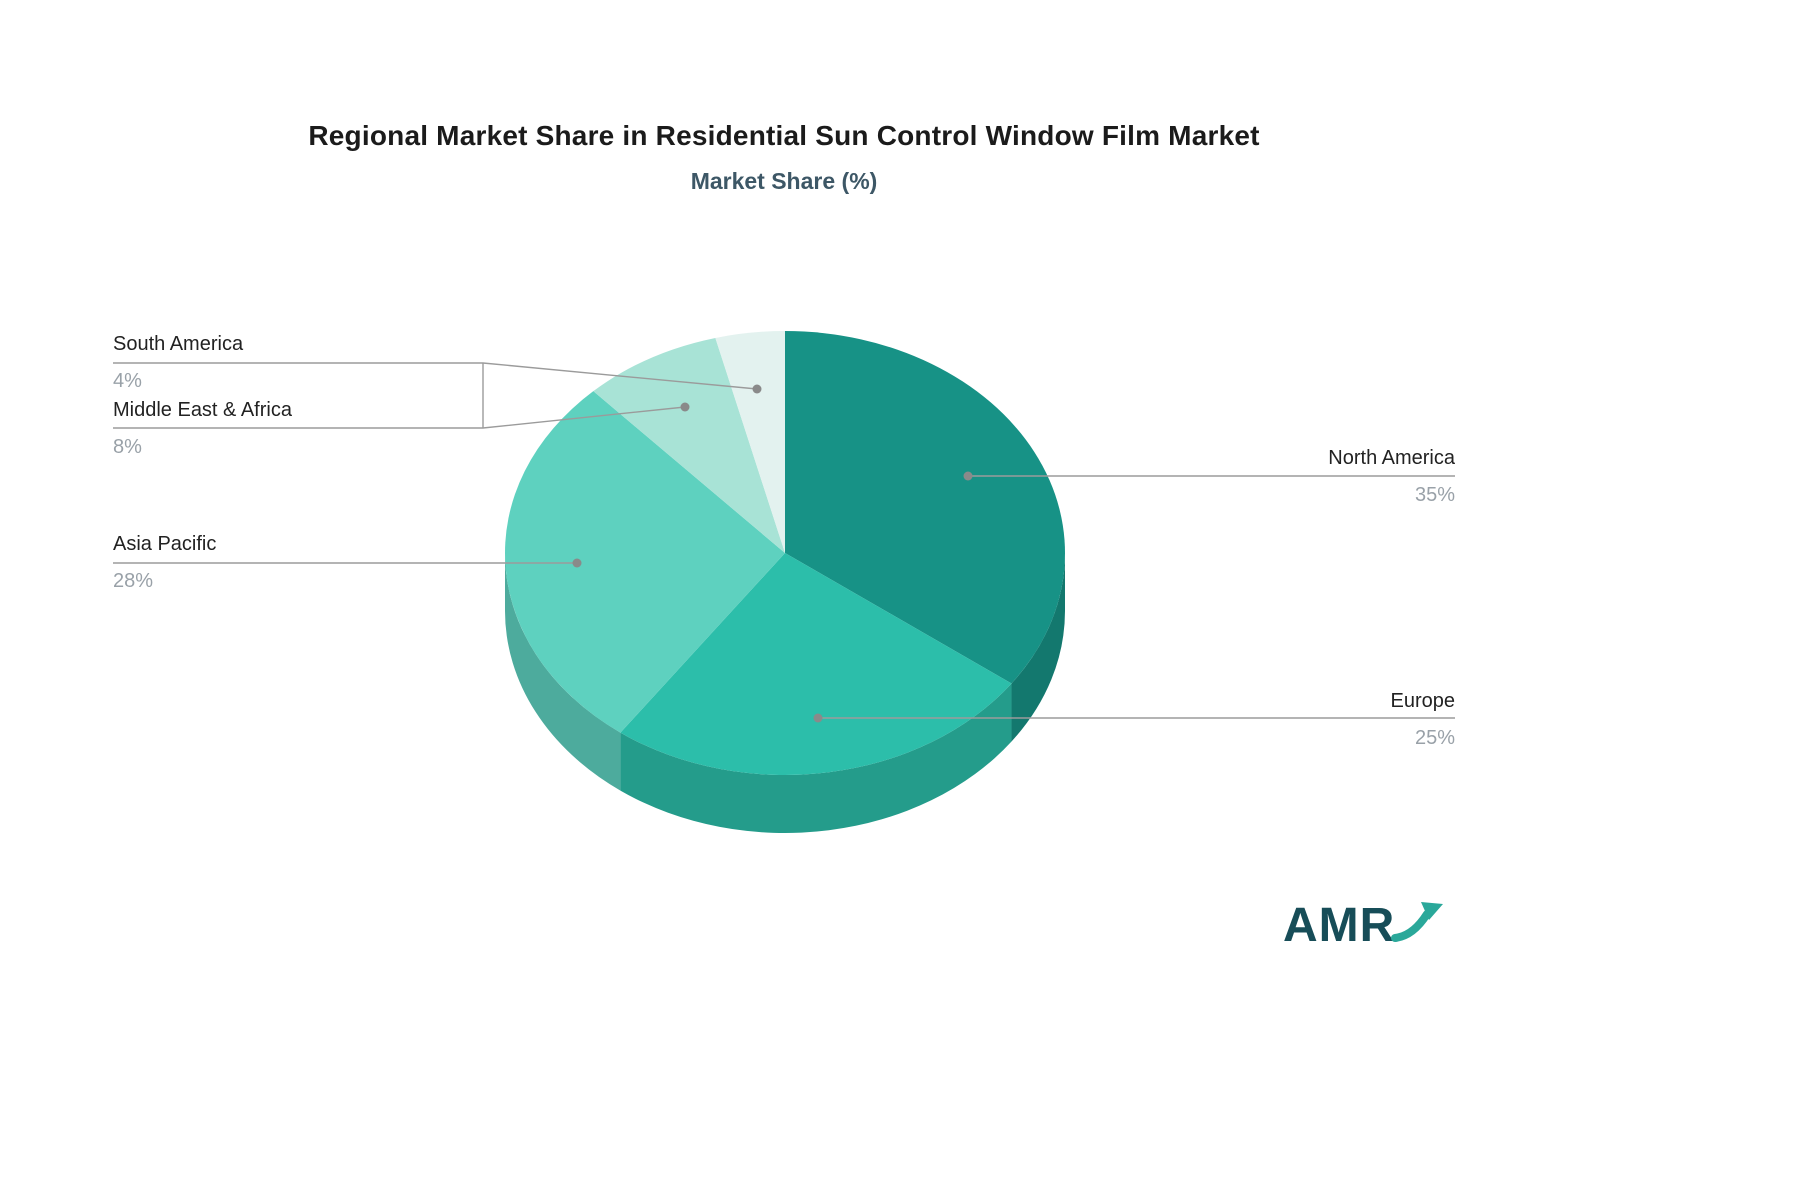 This screenshot has width=1800, height=1196. I want to click on slice-value-middle-east-africa: 8%, so click(127, 447).